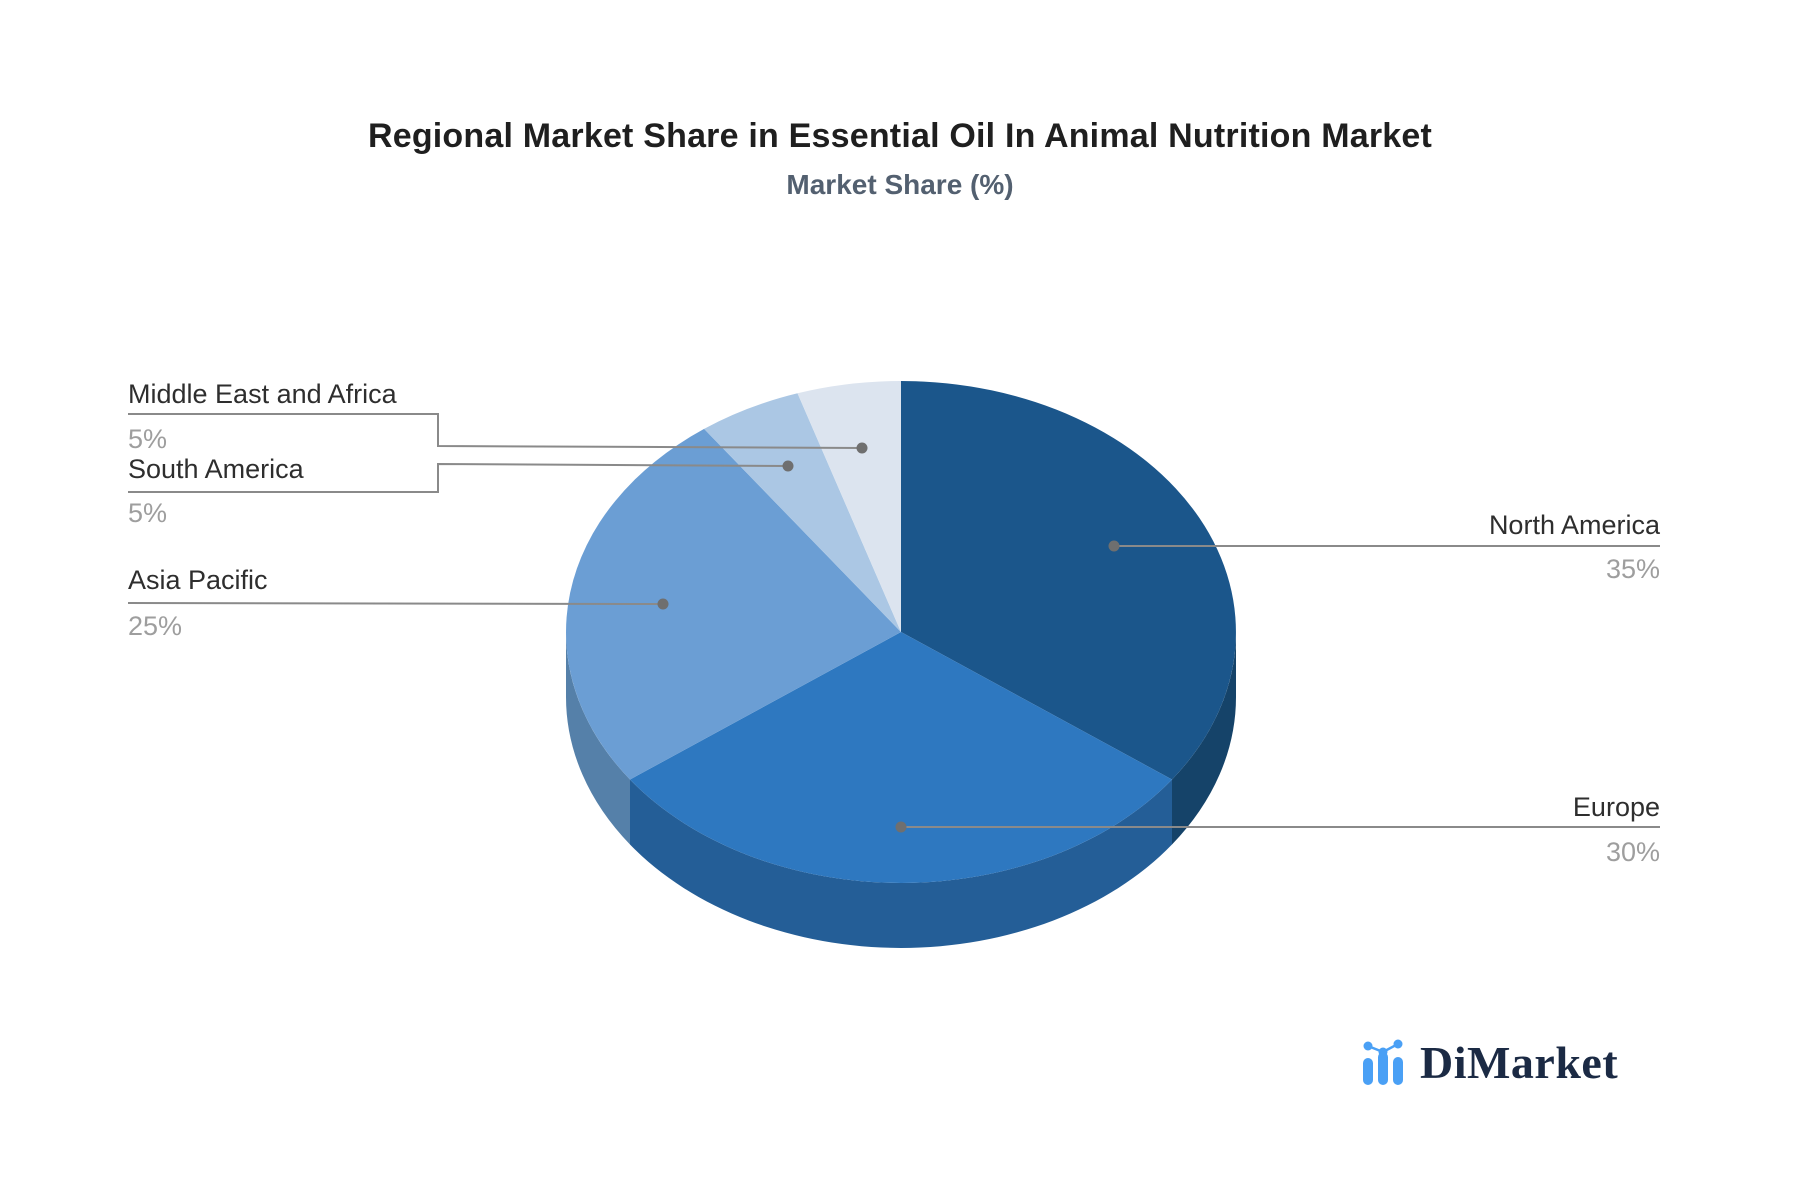  I want to click on pie-slice-europe, so click(901, 757).